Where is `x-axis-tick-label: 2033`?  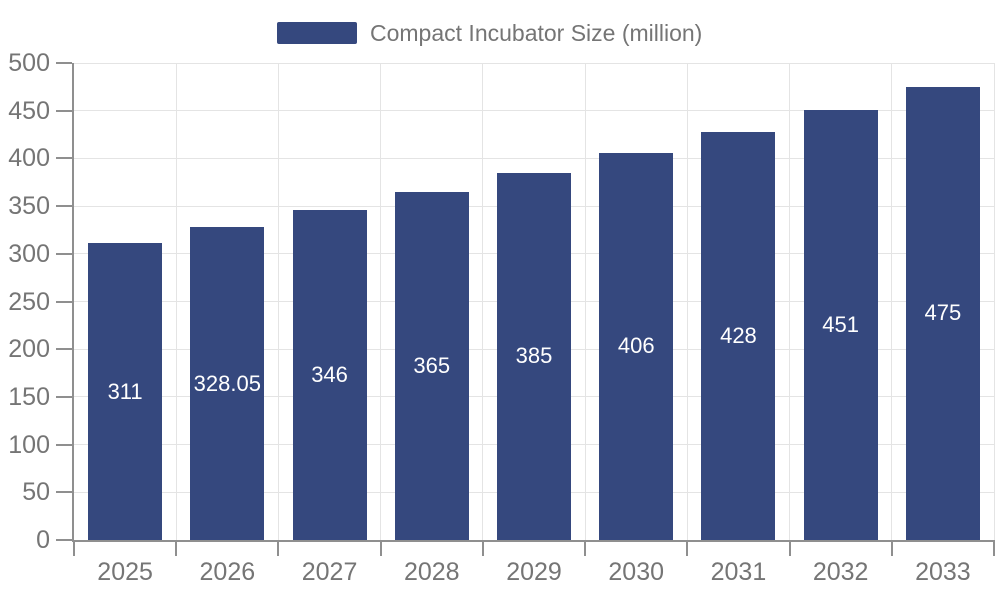
x-axis-tick-label: 2033 is located at coordinates (943, 572).